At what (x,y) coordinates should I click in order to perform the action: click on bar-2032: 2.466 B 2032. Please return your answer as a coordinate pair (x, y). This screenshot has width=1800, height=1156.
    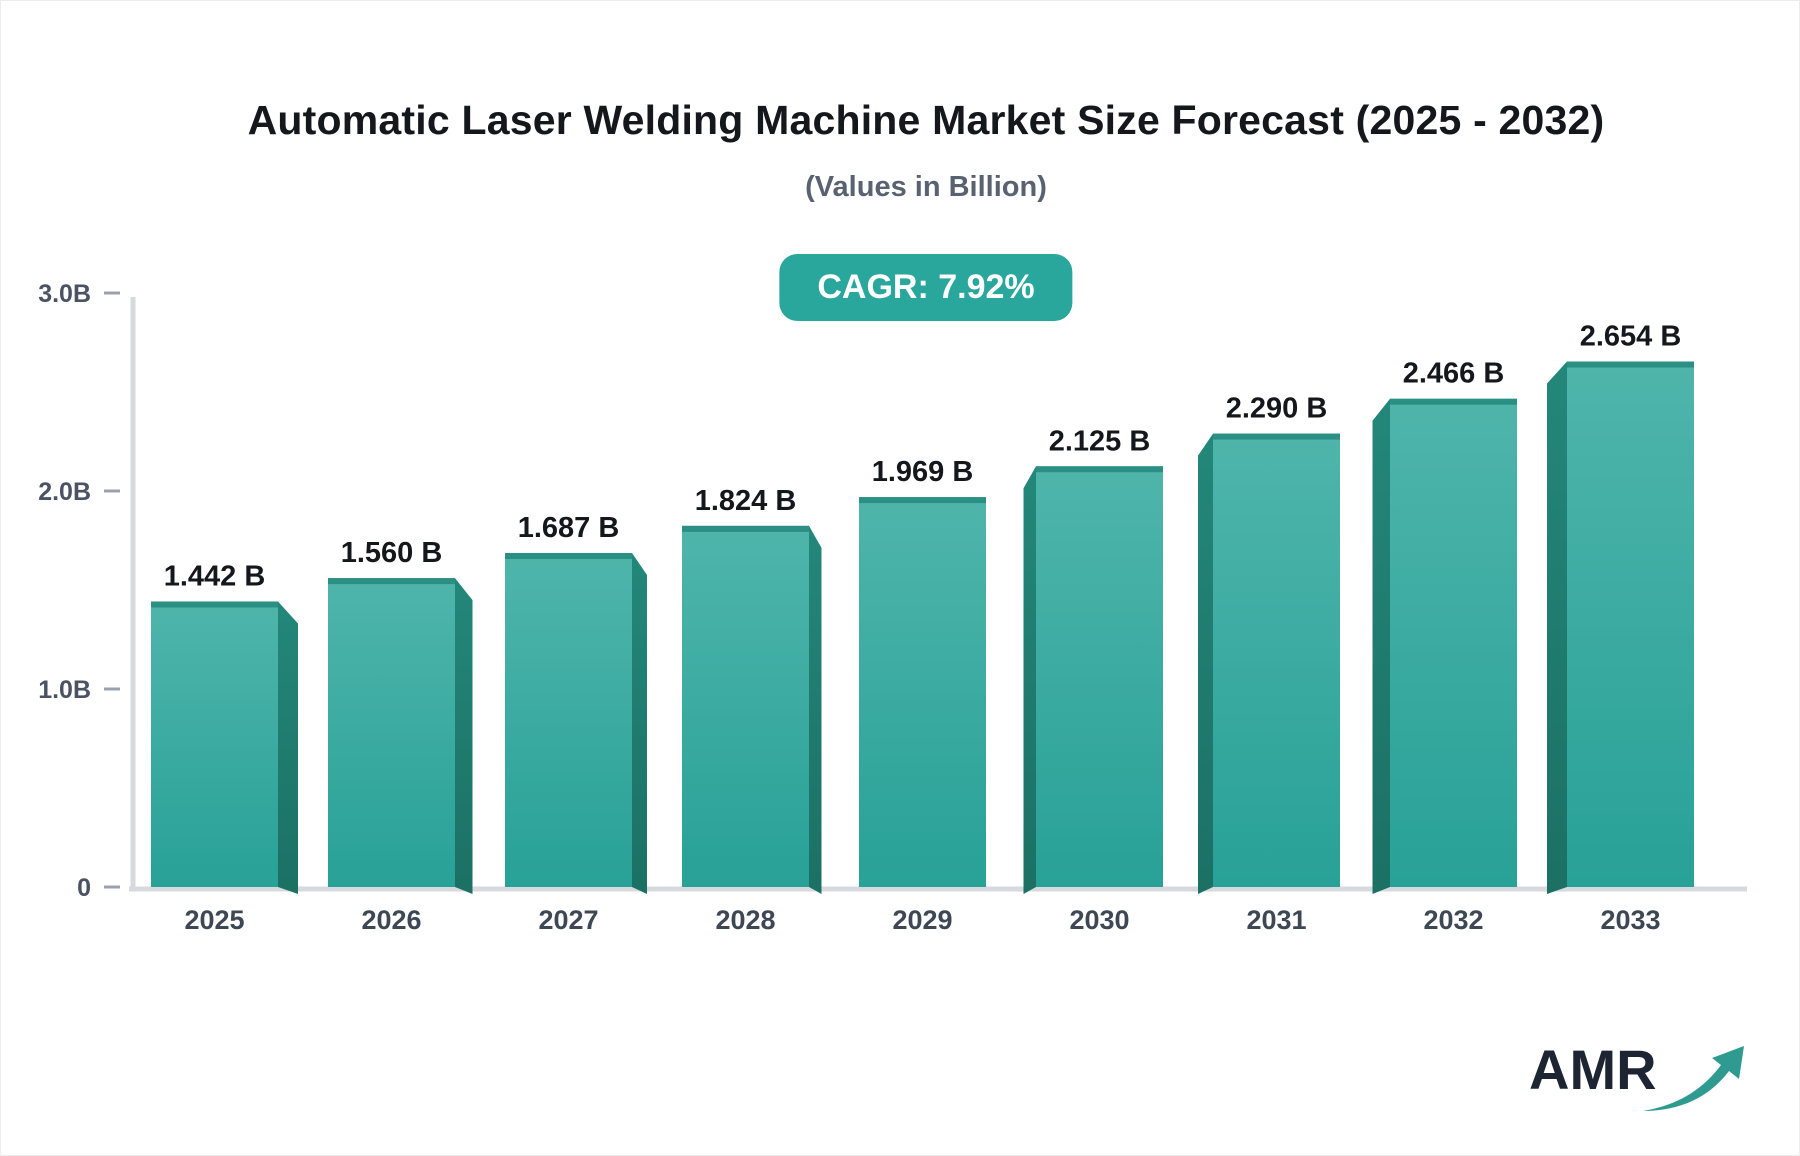
    Looking at the image, I should click on (1444, 646).